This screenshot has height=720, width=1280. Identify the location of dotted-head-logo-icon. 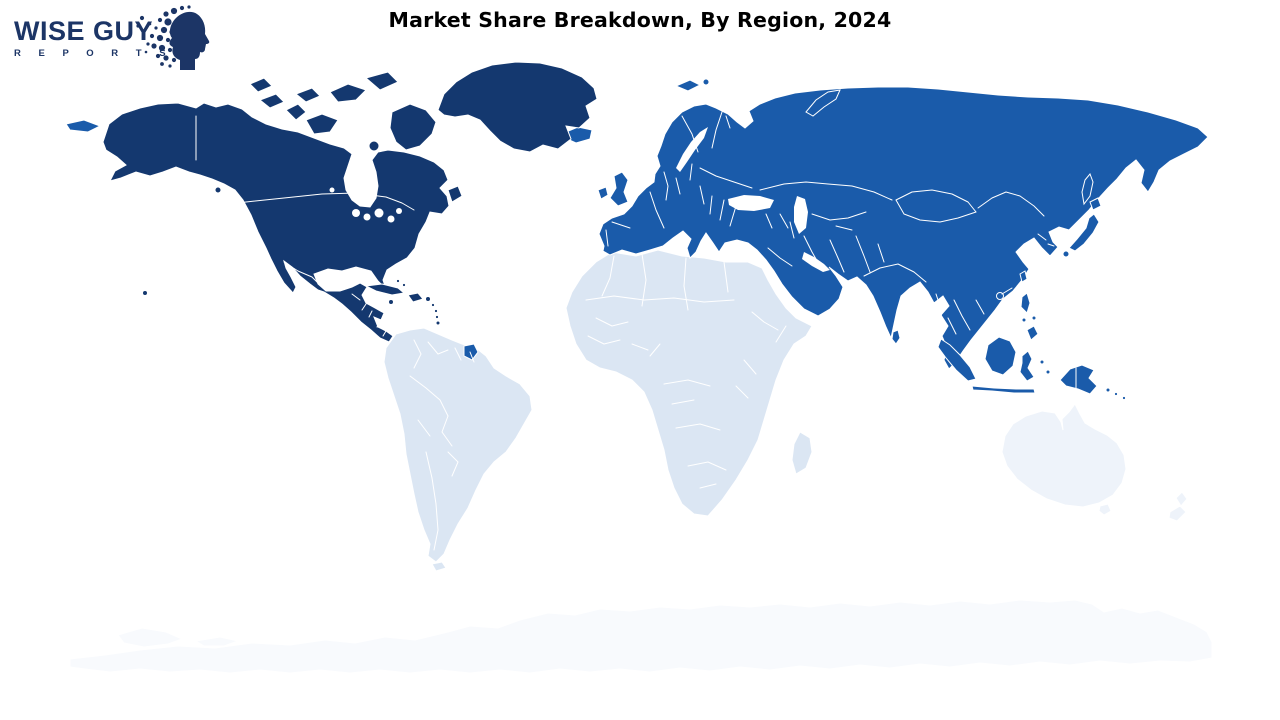
(173, 37).